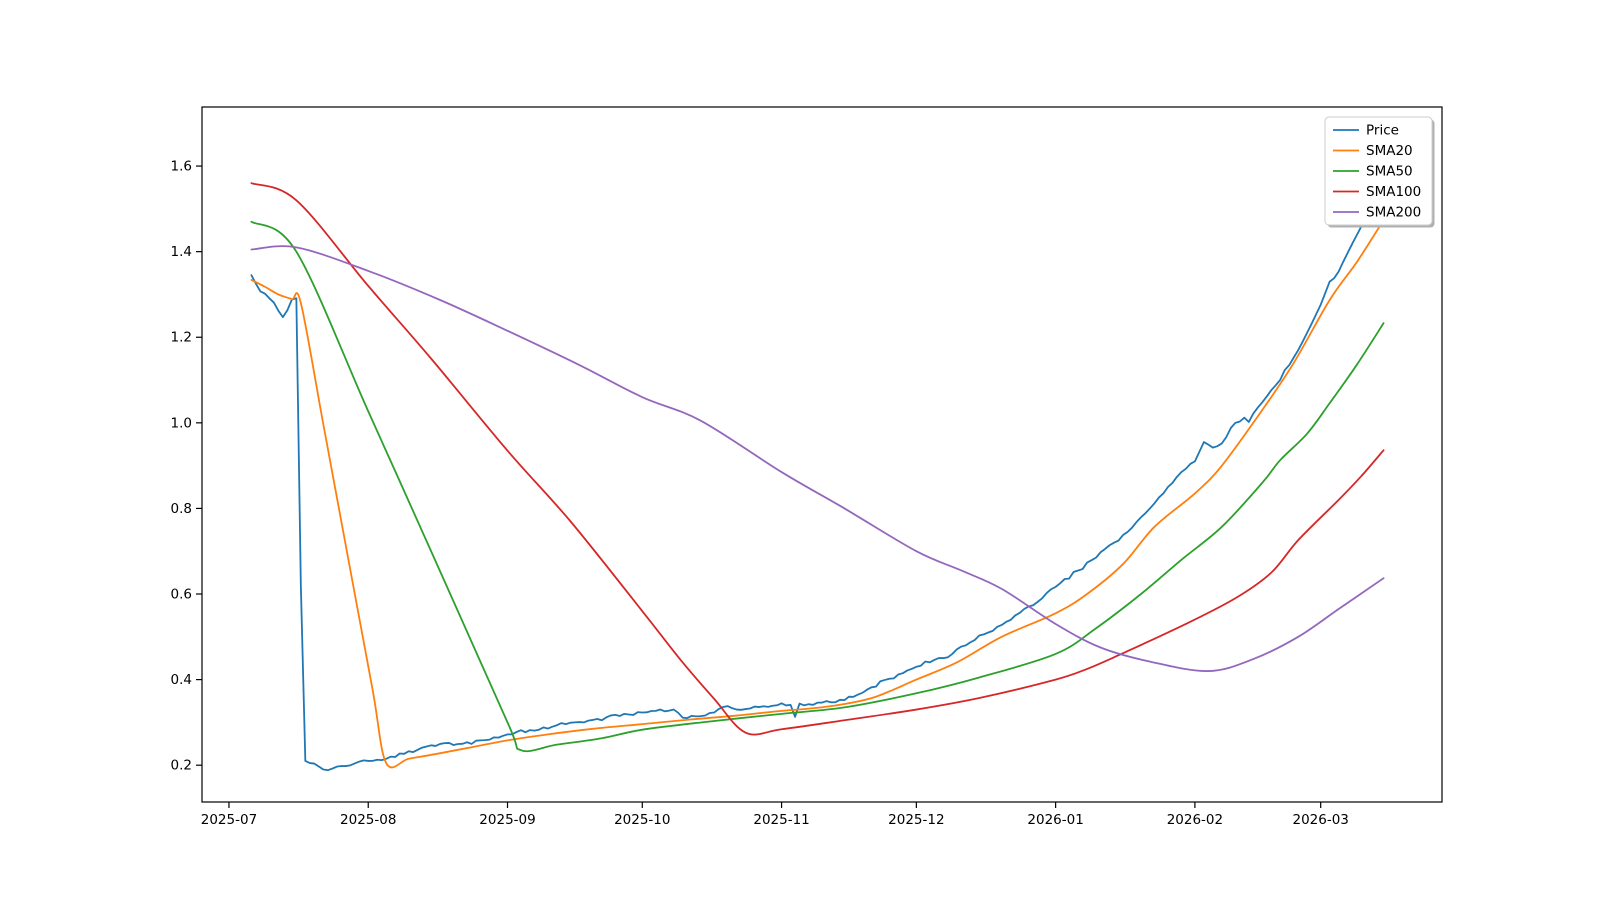  Describe the element at coordinates (181, 595) in the screenshot. I see `y-tick-label: 0.6` at that location.